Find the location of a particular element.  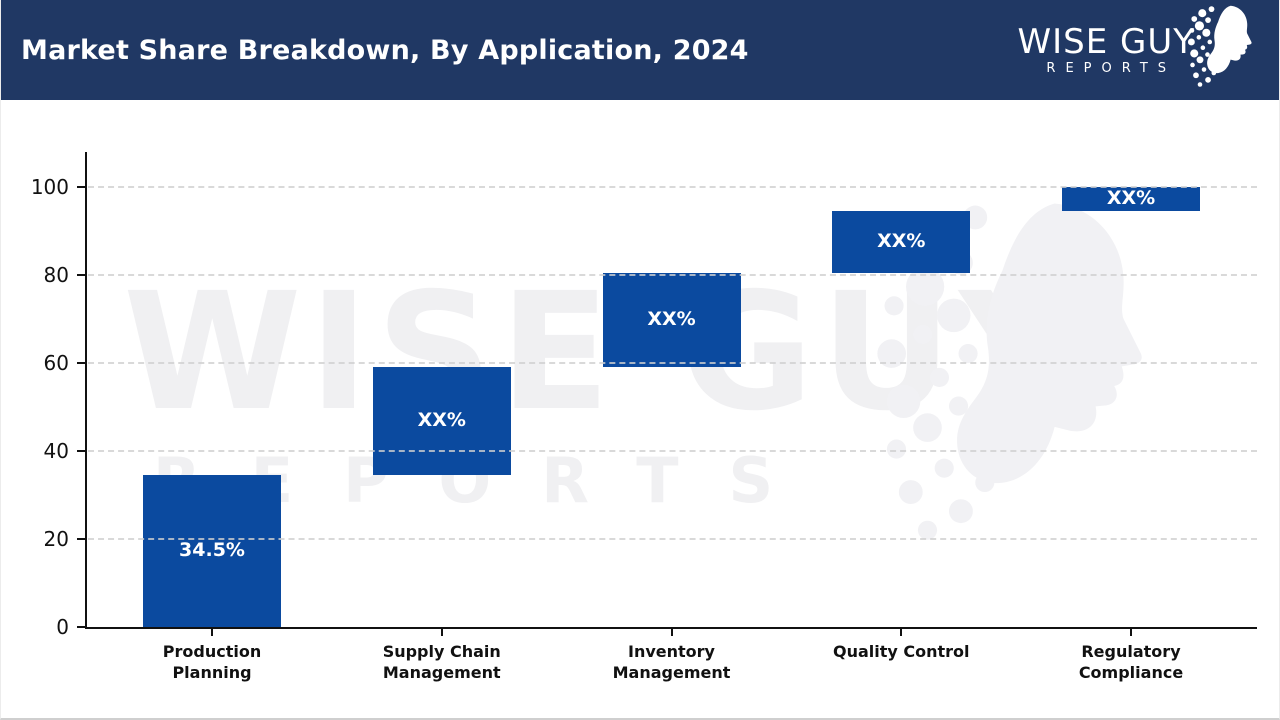

bar-value-label: 34.5% is located at coordinates (212, 550).